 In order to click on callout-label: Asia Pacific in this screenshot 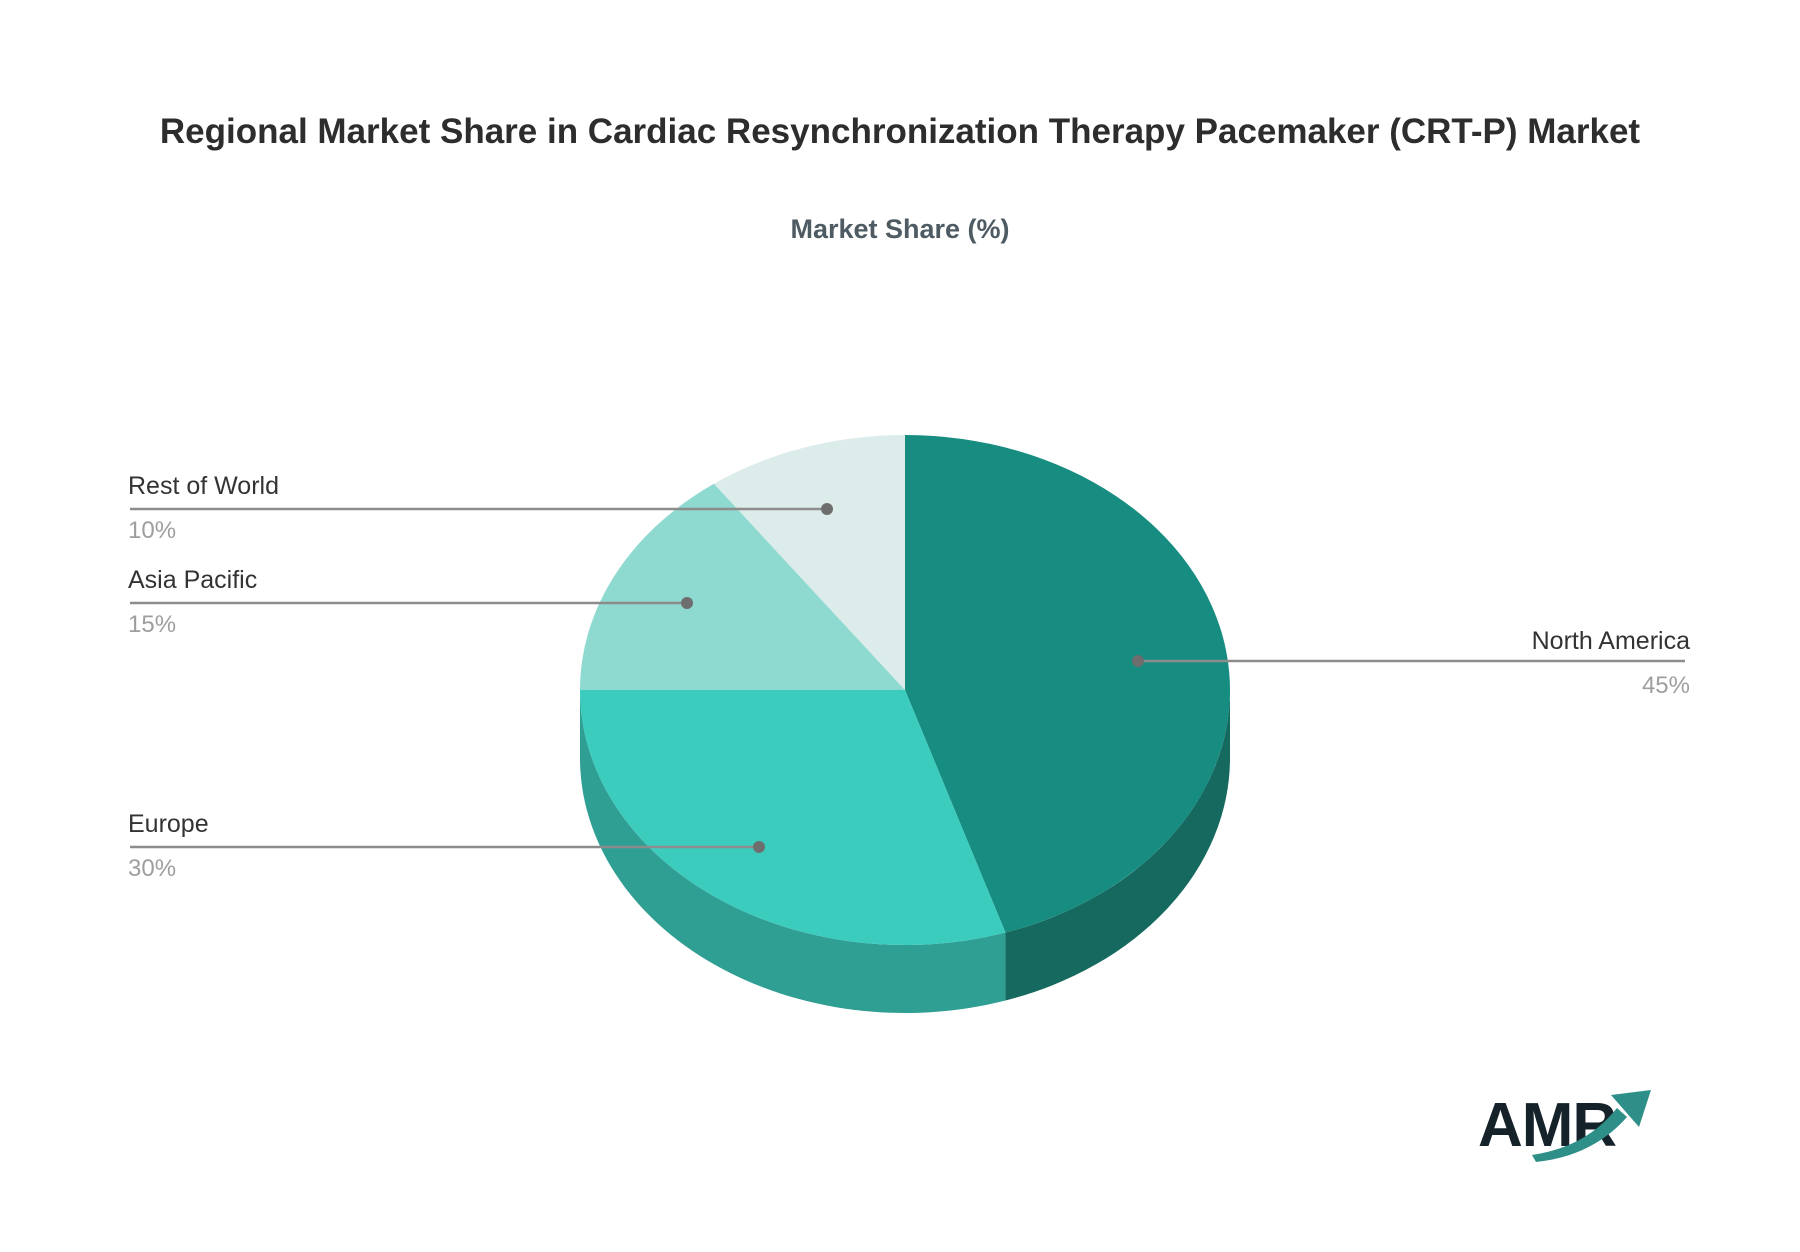, I will do `click(193, 580)`.